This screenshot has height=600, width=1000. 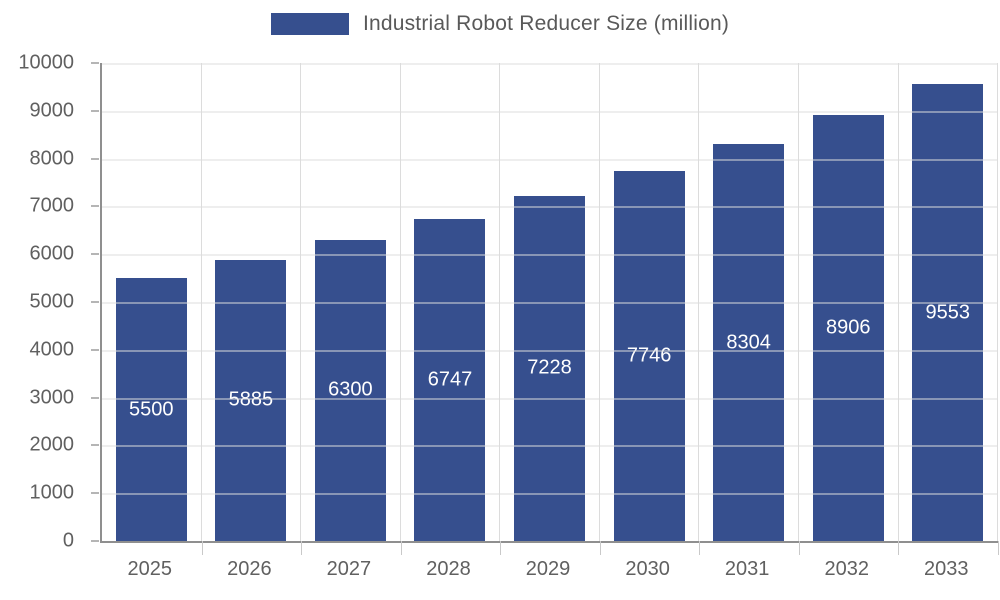 What do you see at coordinates (52, 301) in the screenshot?
I see `y-tick-label: 5000` at bounding box center [52, 301].